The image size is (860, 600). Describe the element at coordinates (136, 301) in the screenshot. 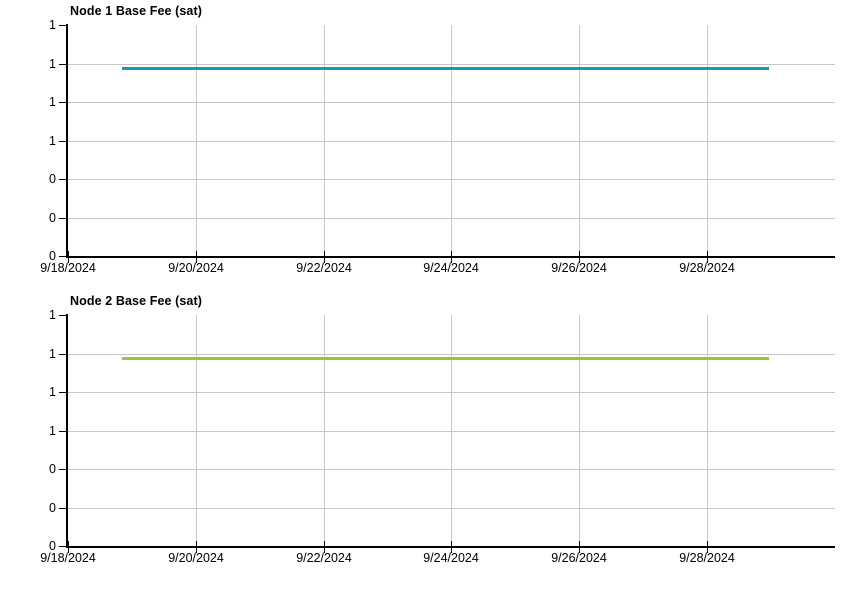

I see `chart-title: Node 2 Base Fee (sat)` at that location.